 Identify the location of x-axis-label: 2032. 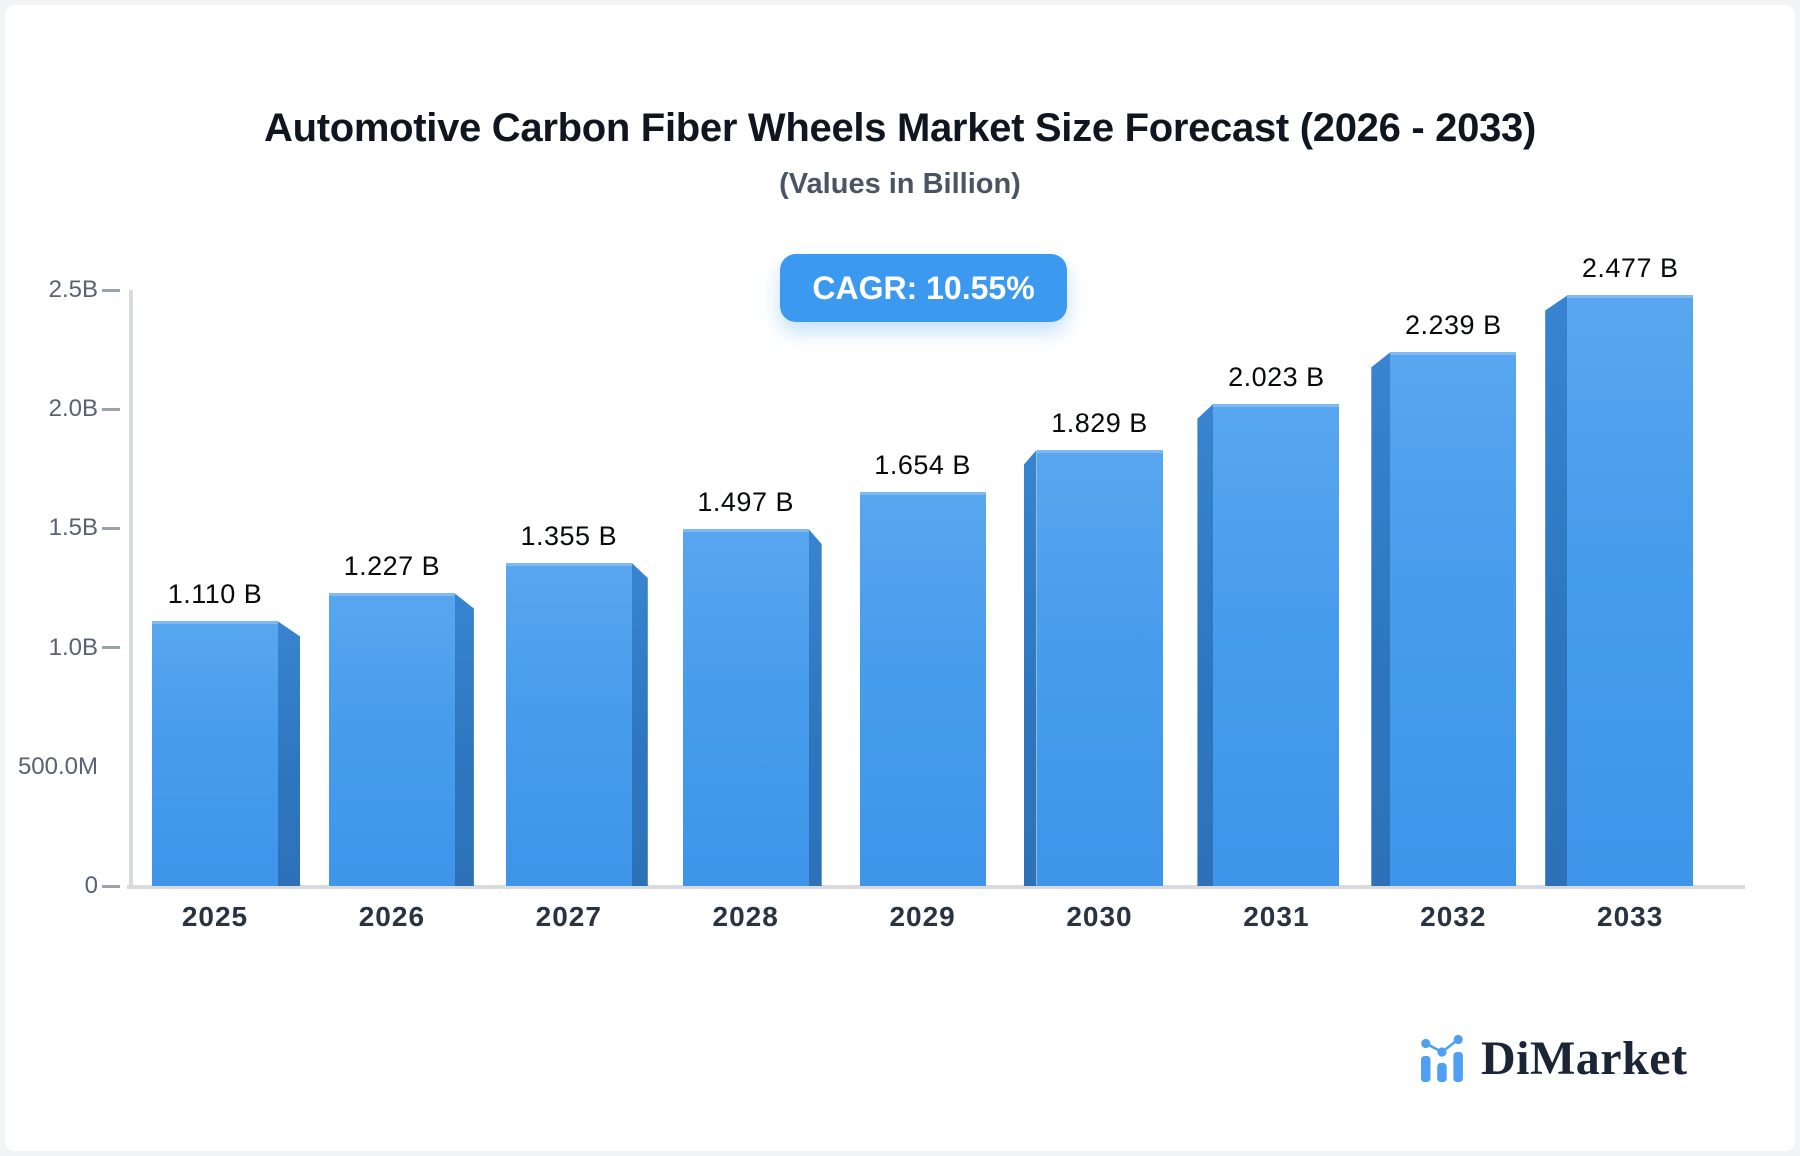
(1453, 916).